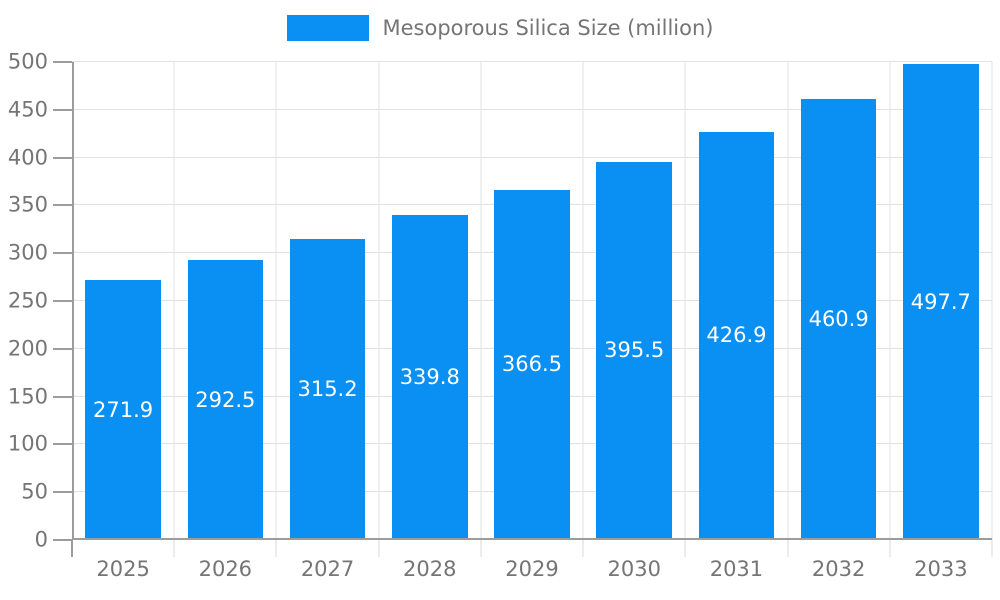  I want to click on y-tick-label: 100, so click(27, 443).